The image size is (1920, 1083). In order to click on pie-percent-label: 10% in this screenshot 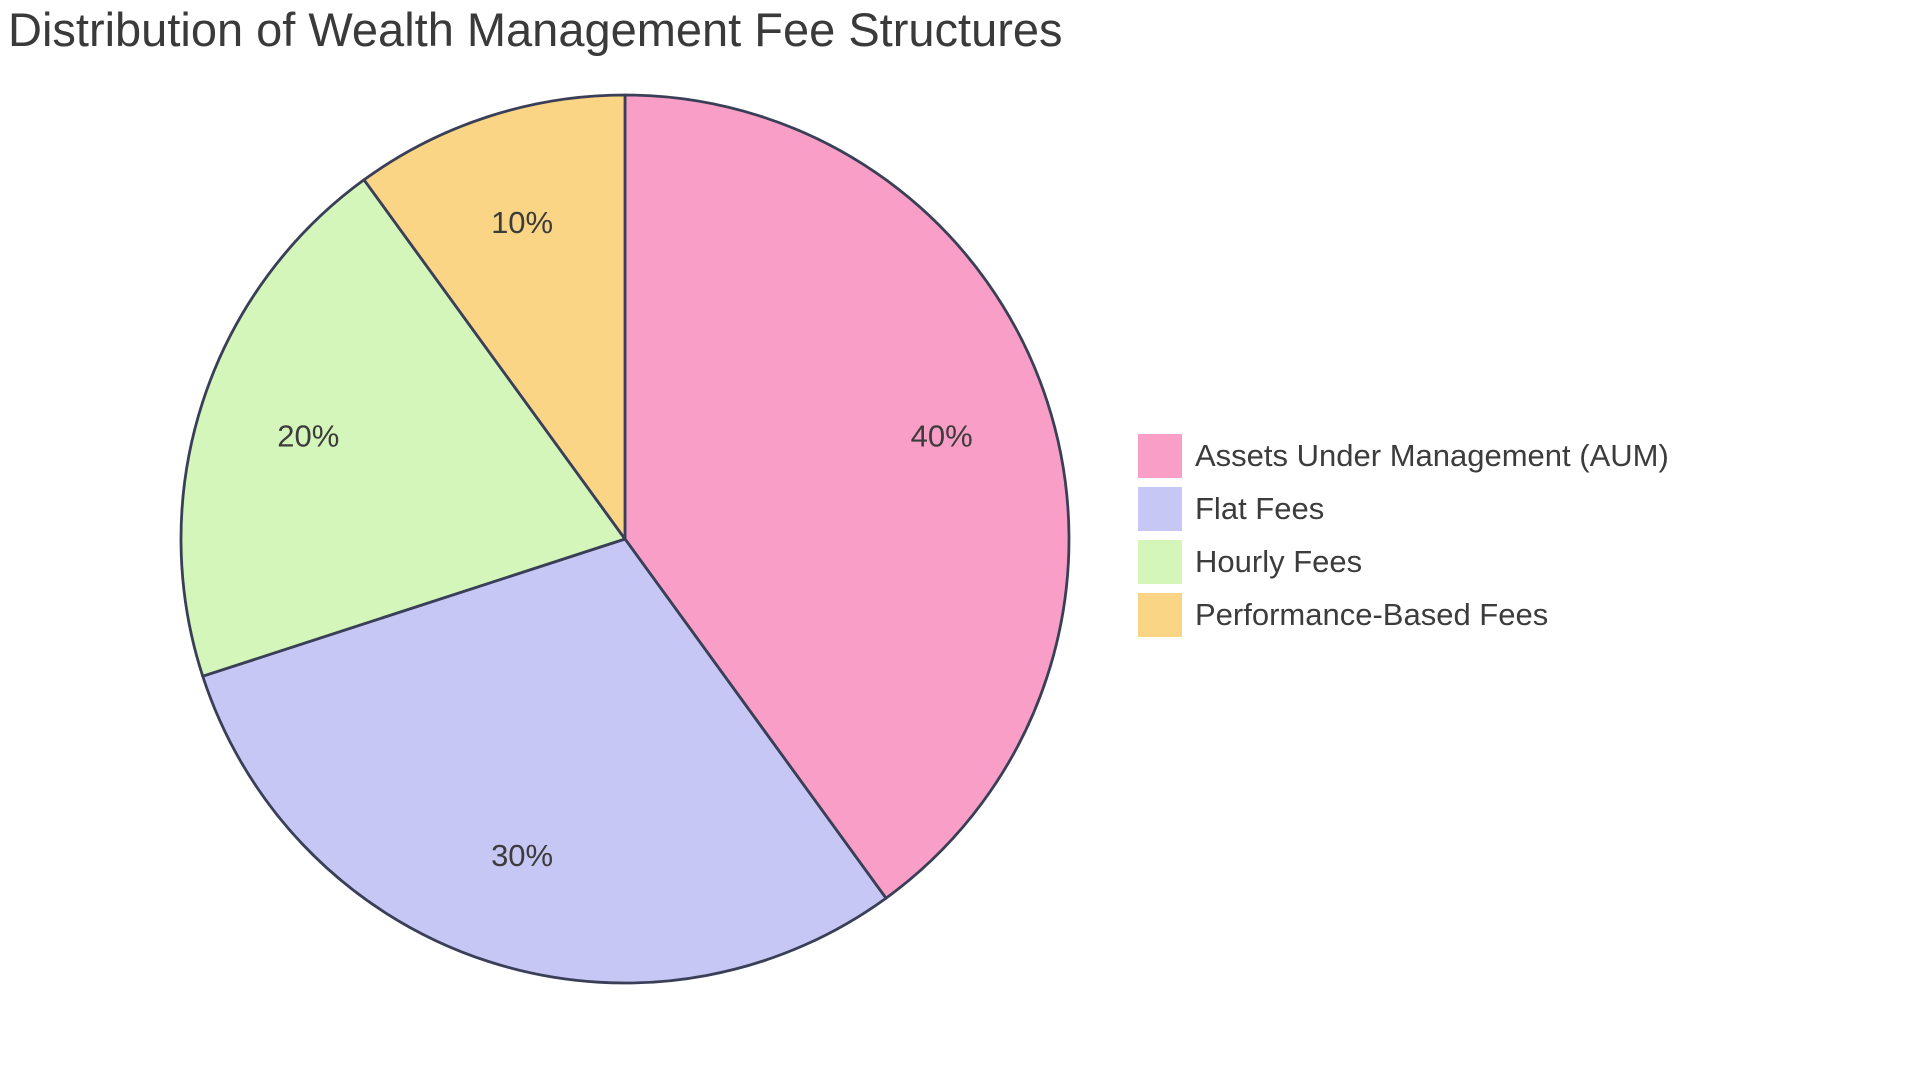, I will do `click(522, 222)`.